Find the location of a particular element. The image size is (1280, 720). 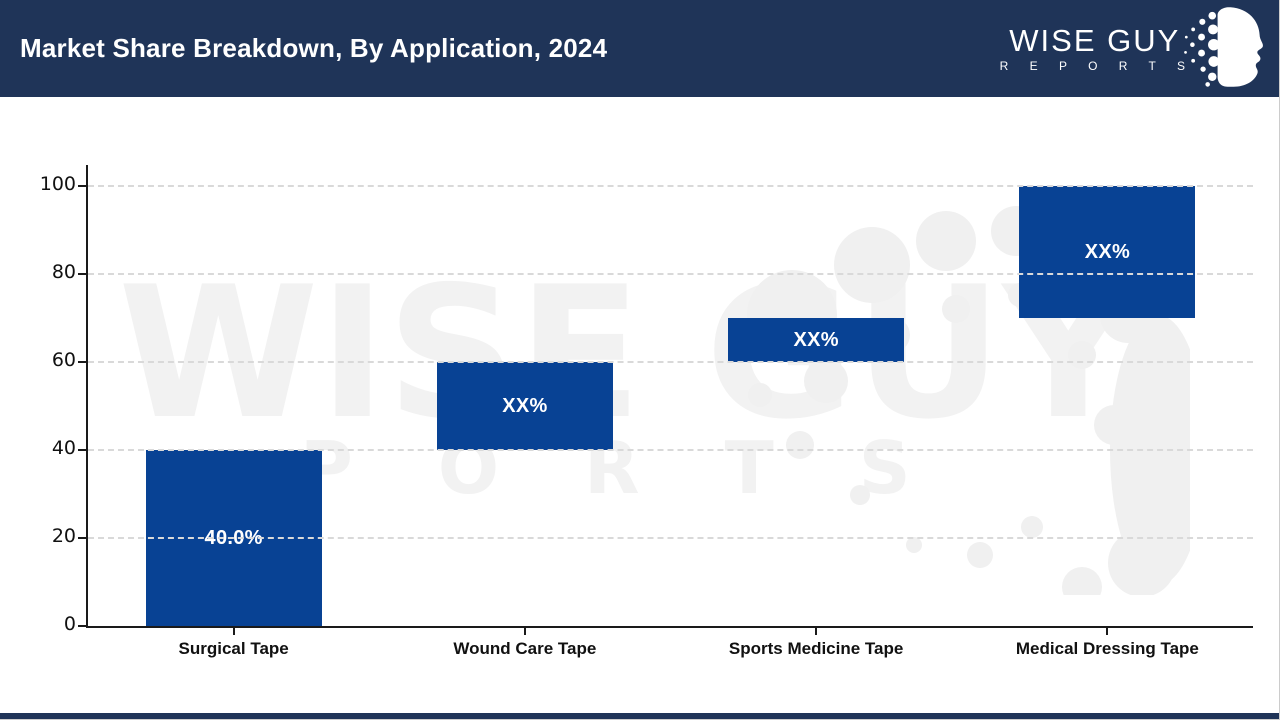

y-tick-label: 60 is located at coordinates (63, 360).